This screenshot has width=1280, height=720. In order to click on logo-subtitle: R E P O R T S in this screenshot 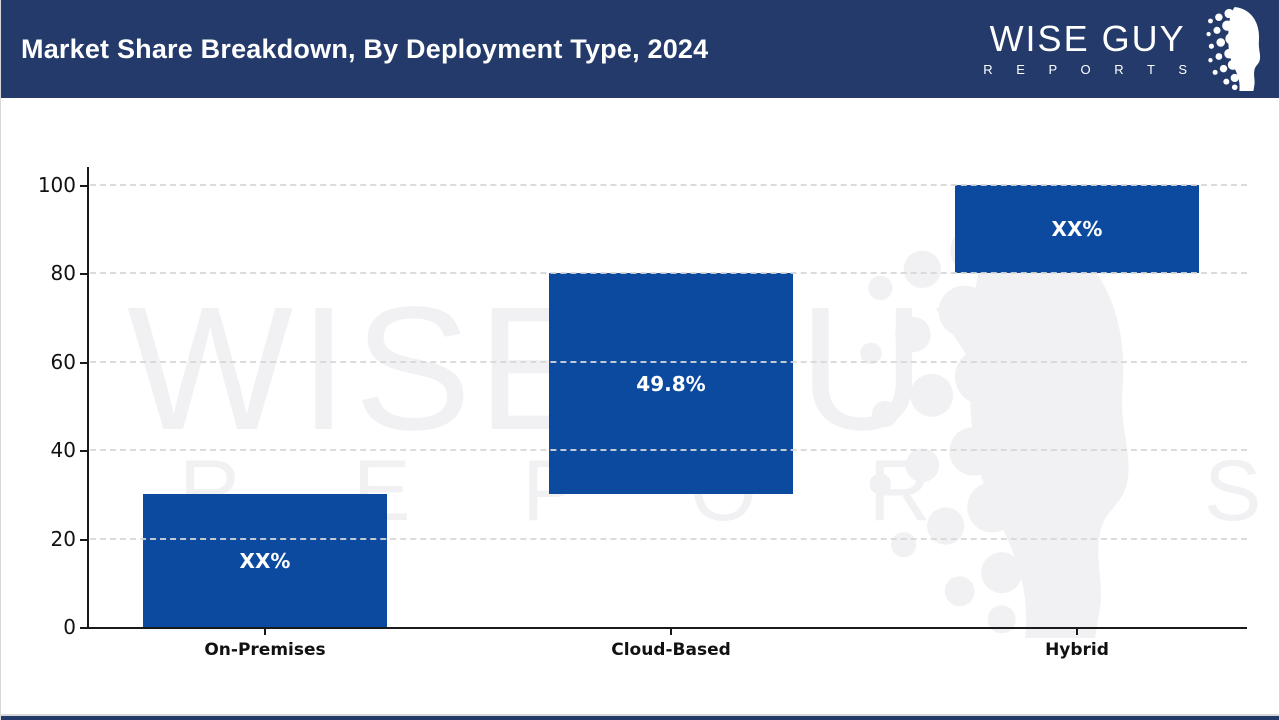, I will do `click(1090, 69)`.